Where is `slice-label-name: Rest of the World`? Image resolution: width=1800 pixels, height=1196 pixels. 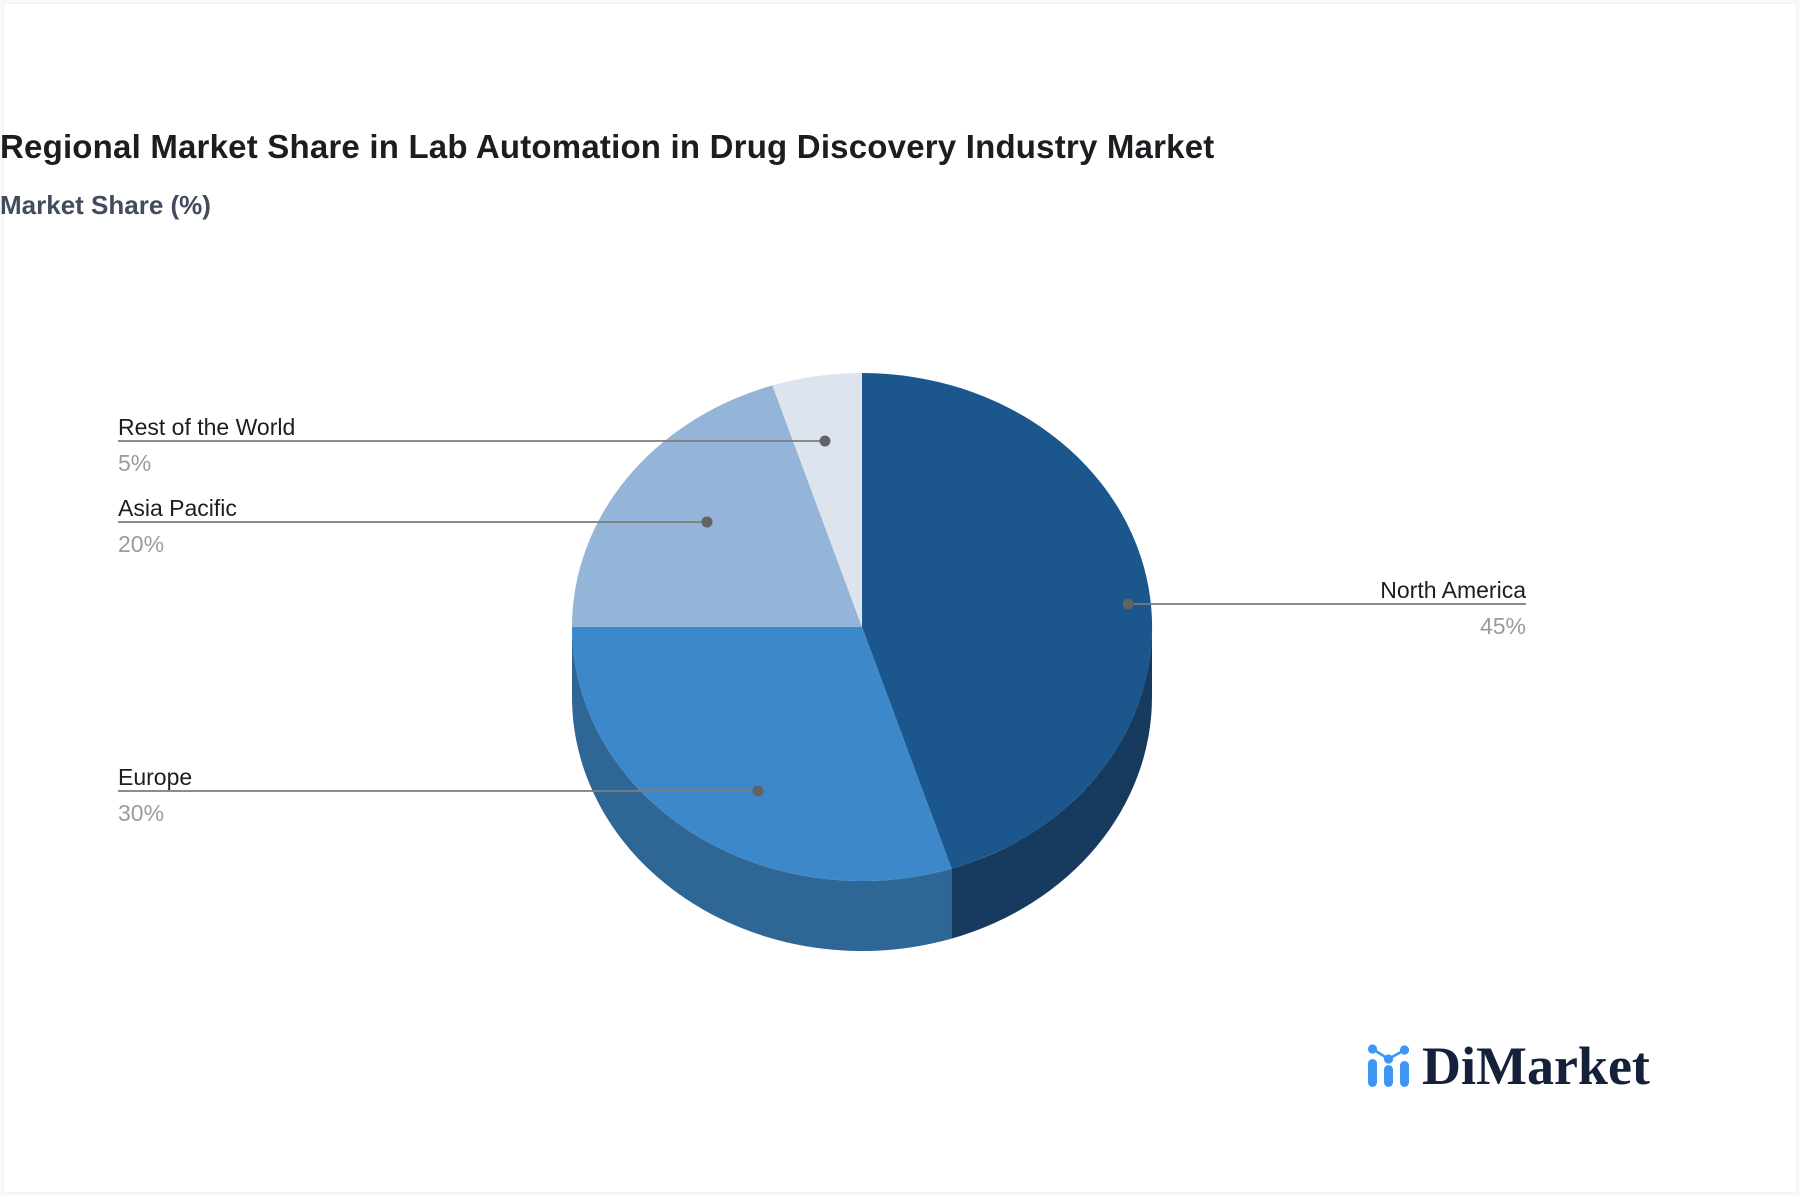
slice-label-name: Rest of the World is located at coordinates (207, 427).